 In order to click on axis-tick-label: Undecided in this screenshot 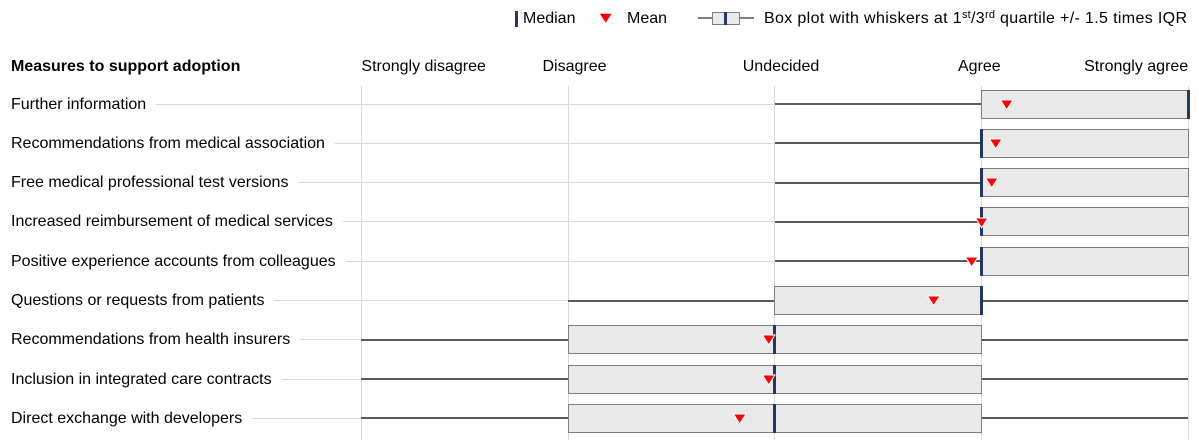, I will do `click(781, 66)`.